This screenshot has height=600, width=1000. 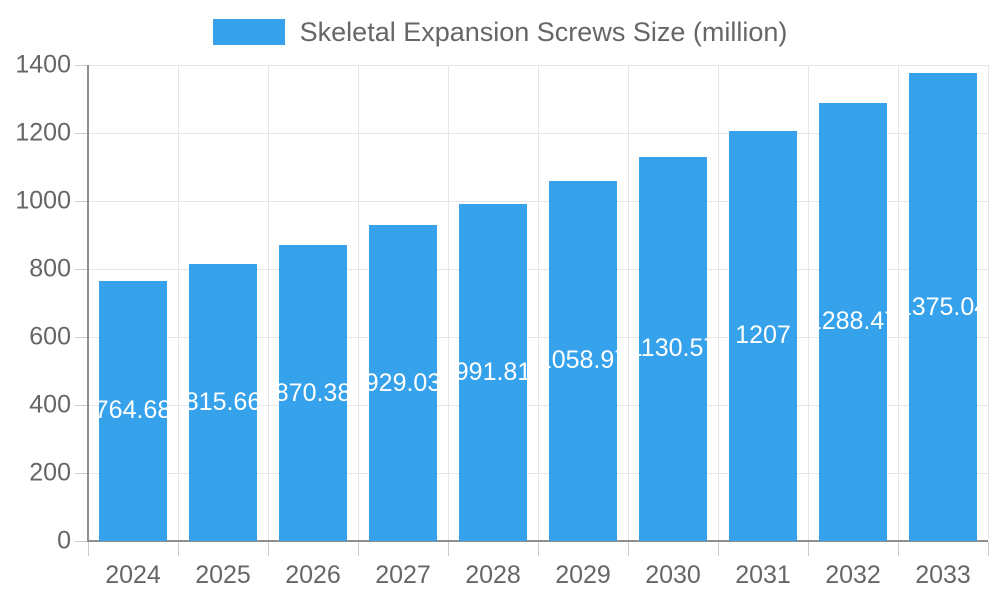 I want to click on x-axis-tick-label: 2024, so click(x=133, y=575).